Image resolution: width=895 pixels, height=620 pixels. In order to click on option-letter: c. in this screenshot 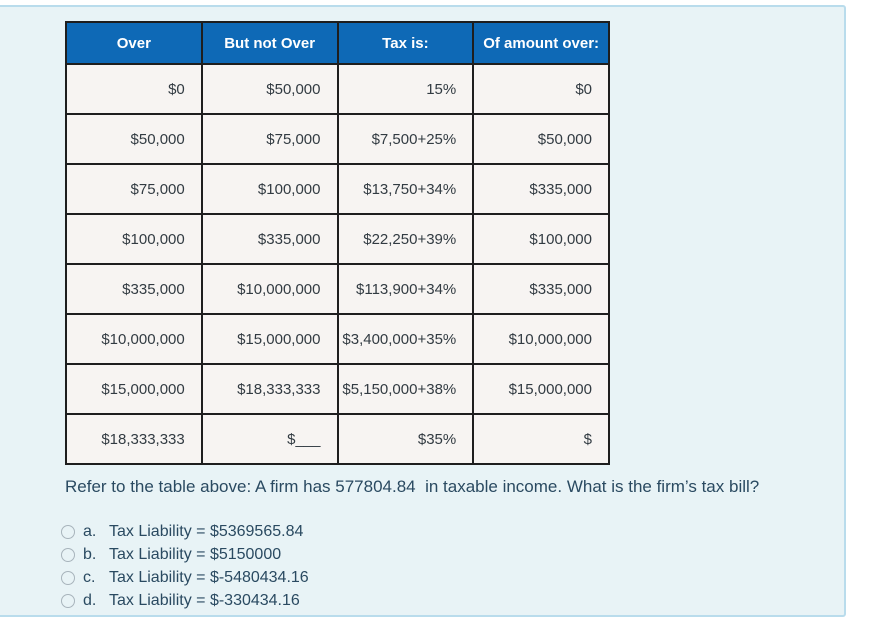, I will do `click(89, 577)`.